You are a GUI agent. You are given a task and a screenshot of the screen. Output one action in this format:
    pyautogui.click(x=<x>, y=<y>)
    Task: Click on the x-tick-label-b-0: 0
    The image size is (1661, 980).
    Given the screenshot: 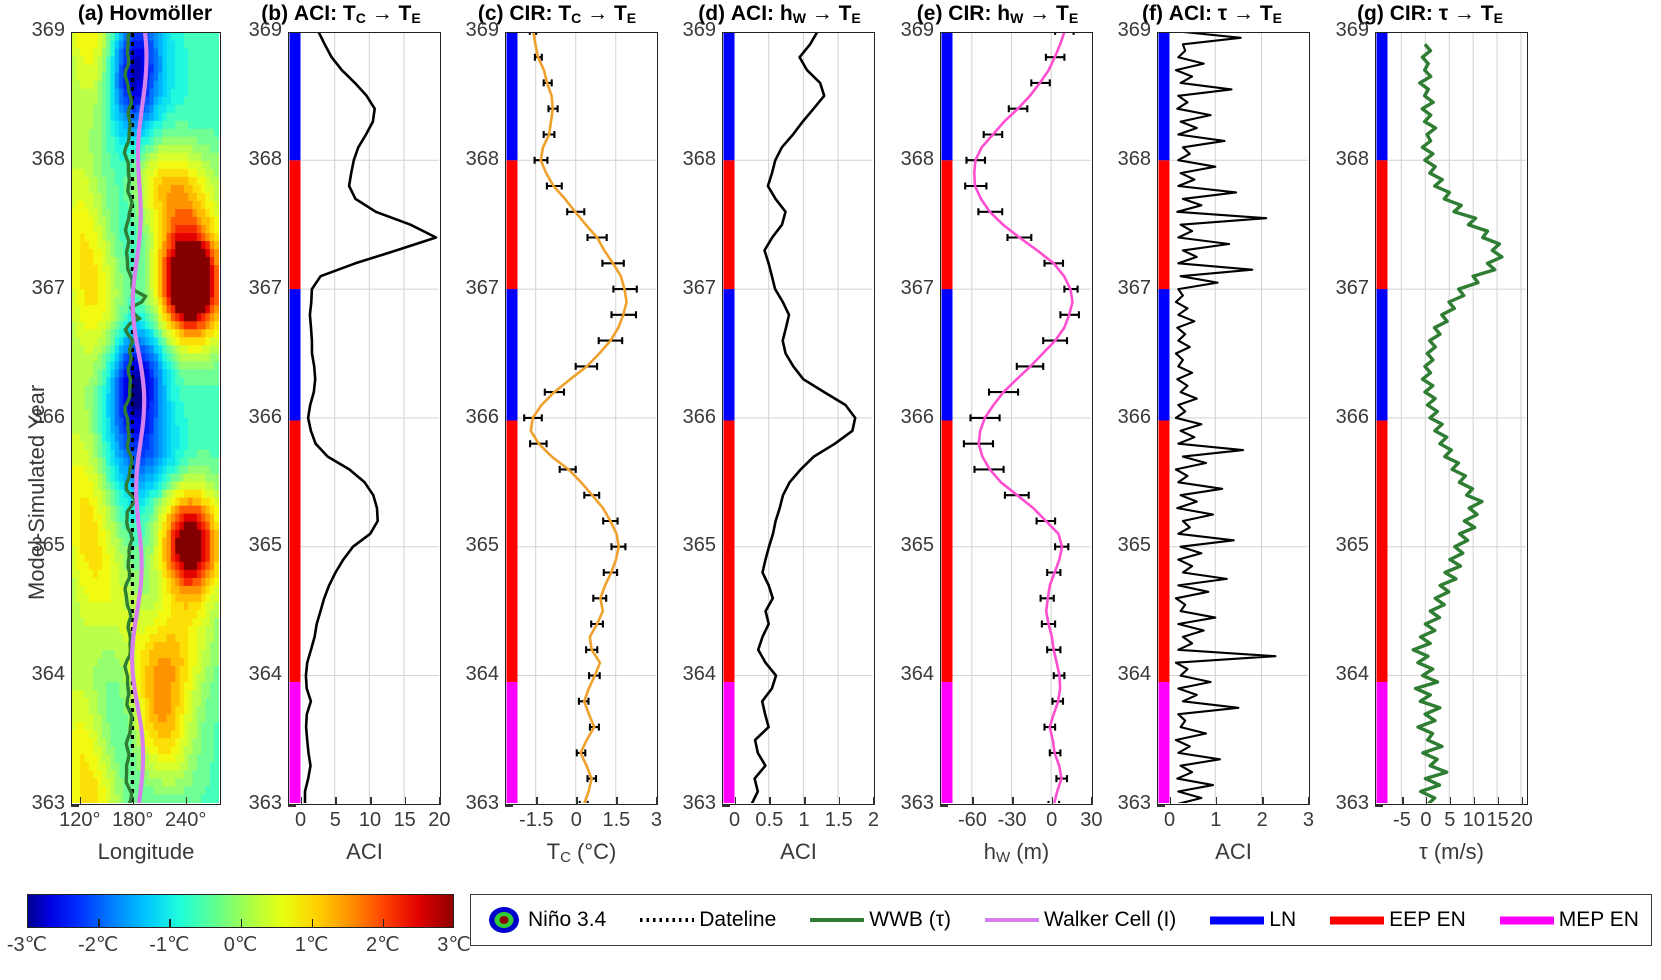 What is the action you would take?
    pyautogui.click(x=301, y=820)
    